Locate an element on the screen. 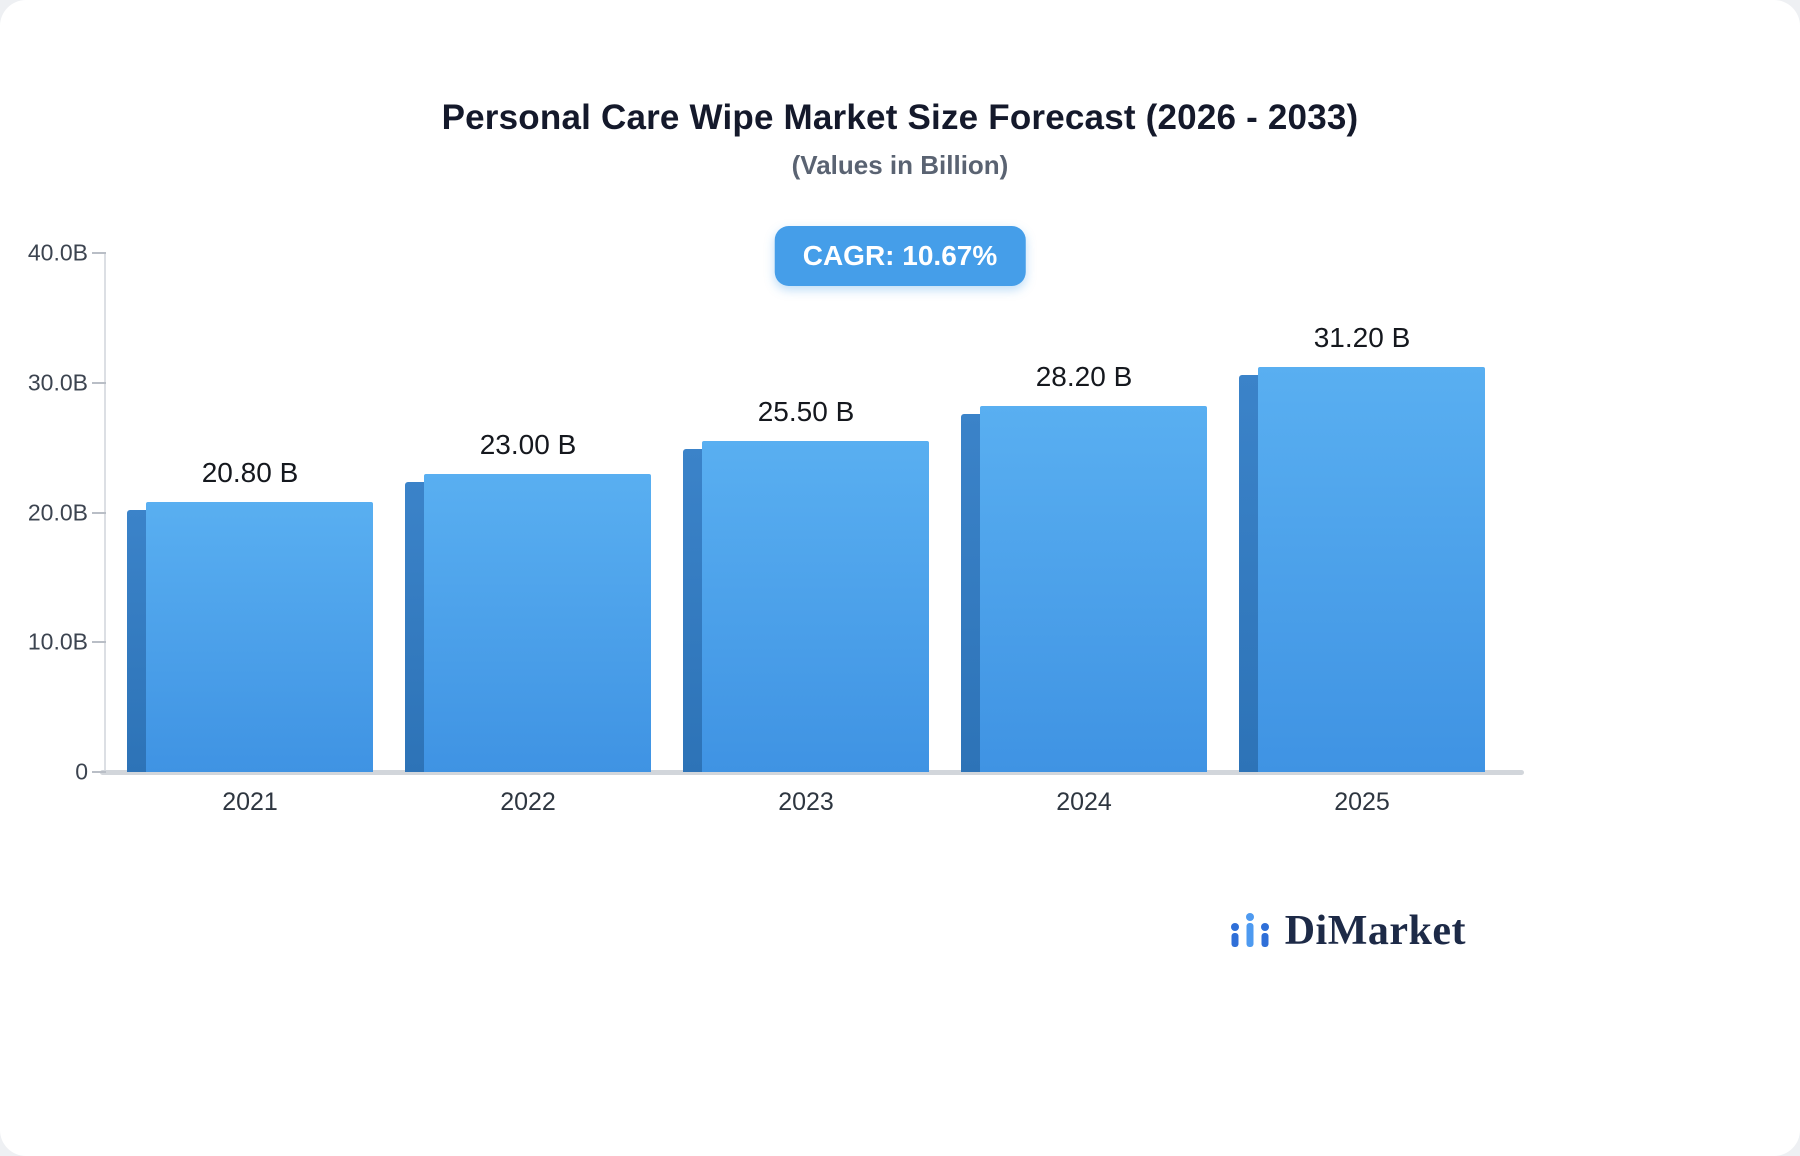  bar: 31.20 B is located at coordinates (1362, 547).